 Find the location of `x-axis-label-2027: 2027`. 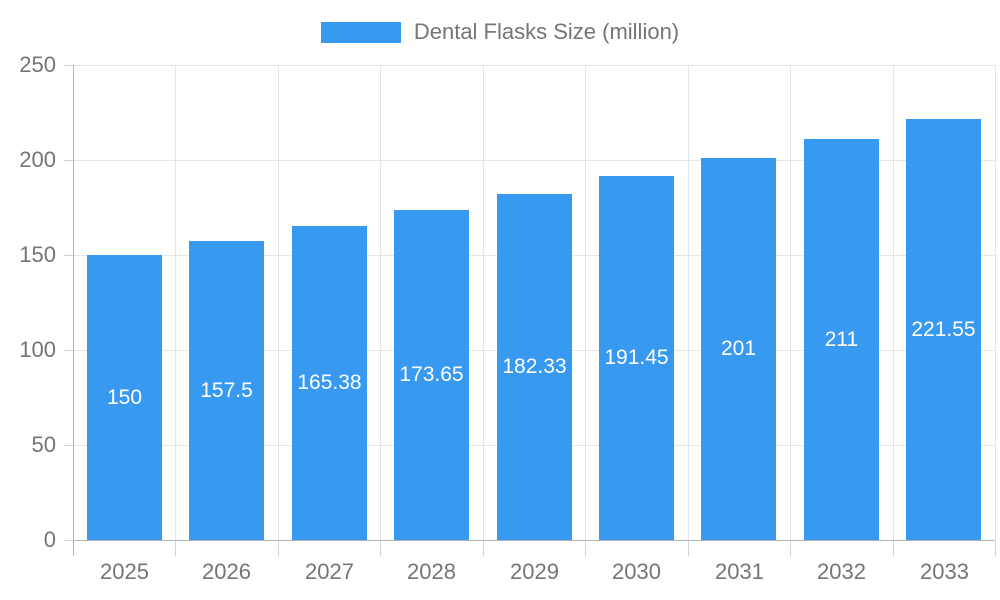

x-axis-label-2027: 2027 is located at coordinates (329, 571).